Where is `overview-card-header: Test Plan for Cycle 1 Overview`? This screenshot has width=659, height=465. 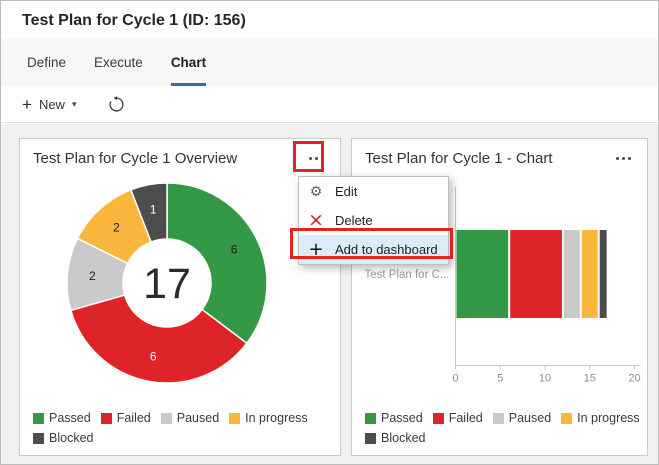 overview-card-header: Test Plan for Cycle 1 Overview is located at coordinates (180, 153).